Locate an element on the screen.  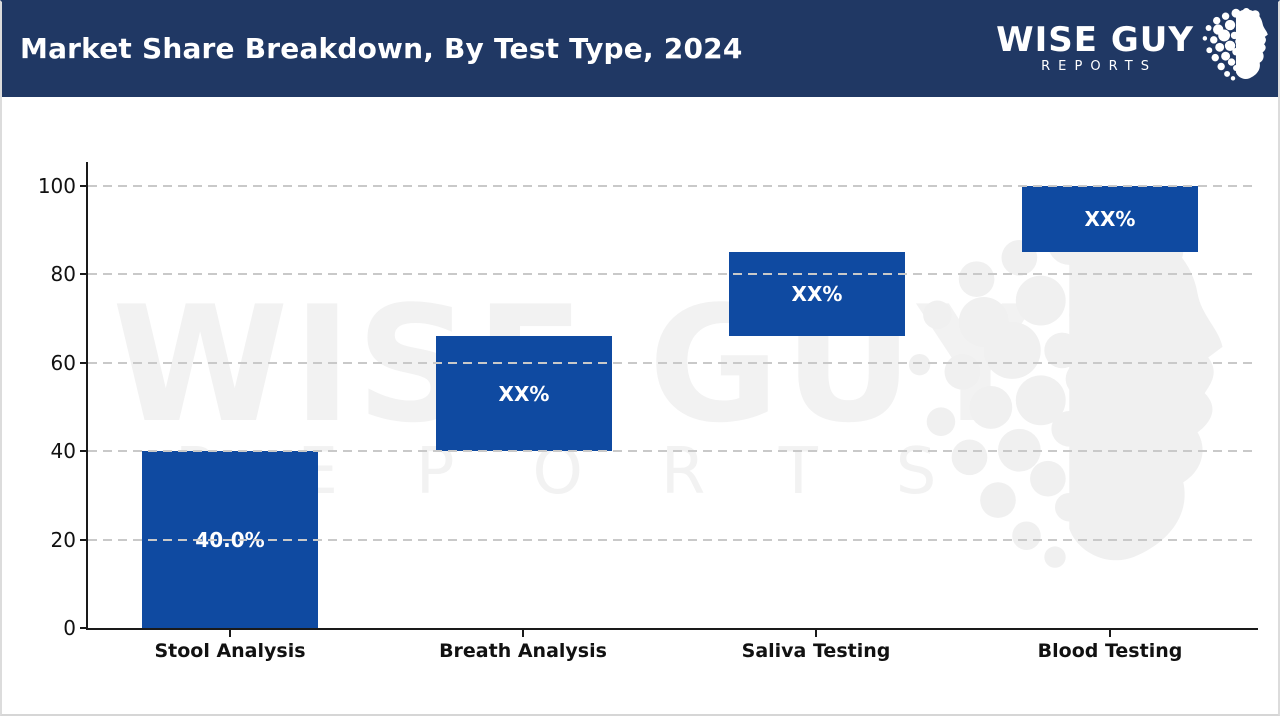
y-tick-label: 80 is located at coordinates (63, 274).